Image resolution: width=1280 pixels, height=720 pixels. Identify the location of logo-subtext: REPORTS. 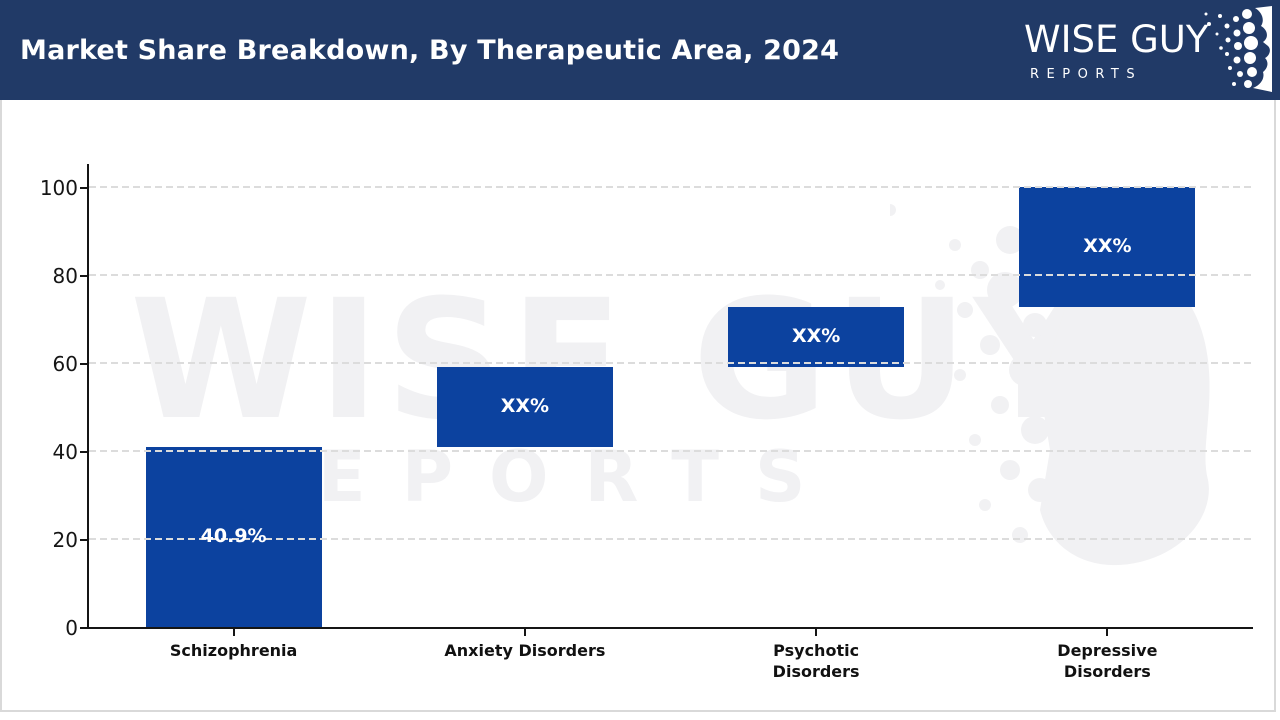
(1086, 74).